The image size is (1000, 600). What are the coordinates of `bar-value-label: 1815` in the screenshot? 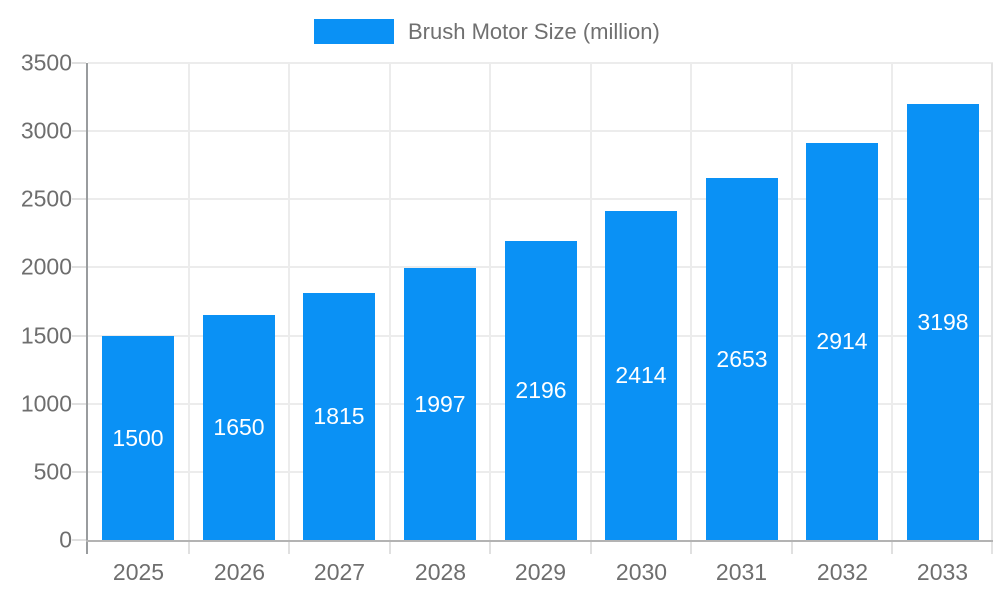 It's located at (339, 416).